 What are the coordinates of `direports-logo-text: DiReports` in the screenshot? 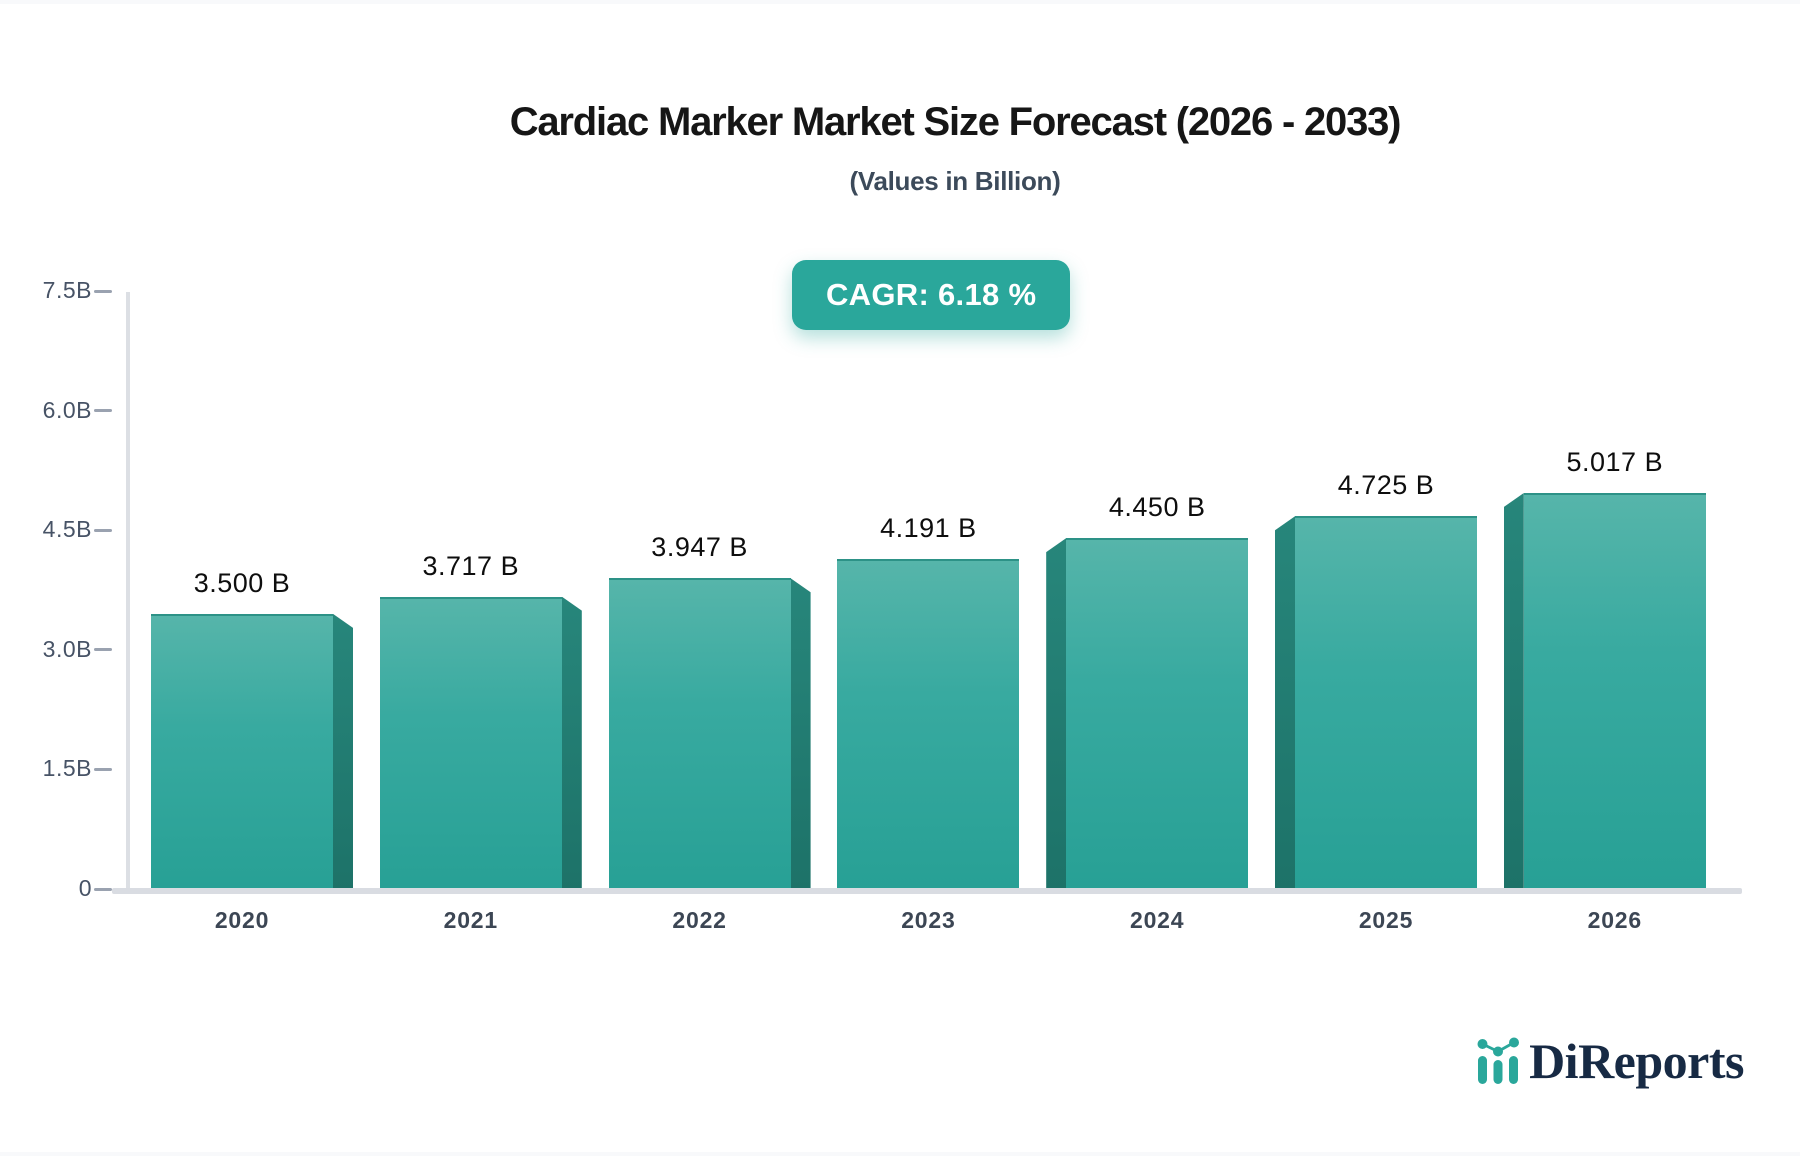 It's located at (1636, 1061).